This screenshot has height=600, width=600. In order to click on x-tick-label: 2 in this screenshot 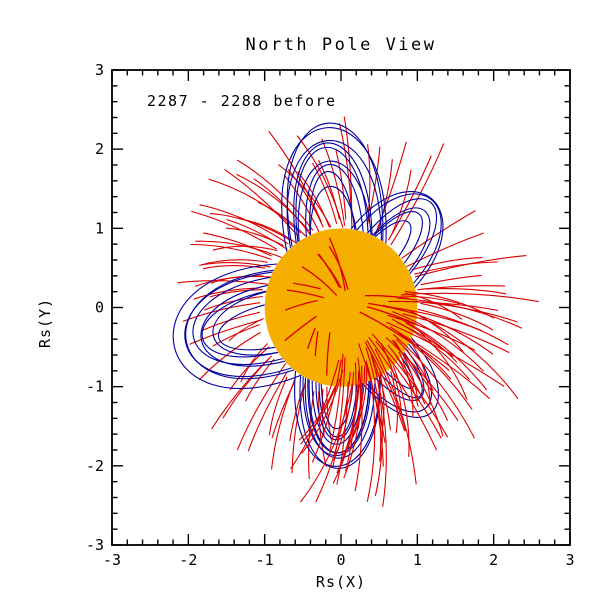, I will do `click(493, 560)`.